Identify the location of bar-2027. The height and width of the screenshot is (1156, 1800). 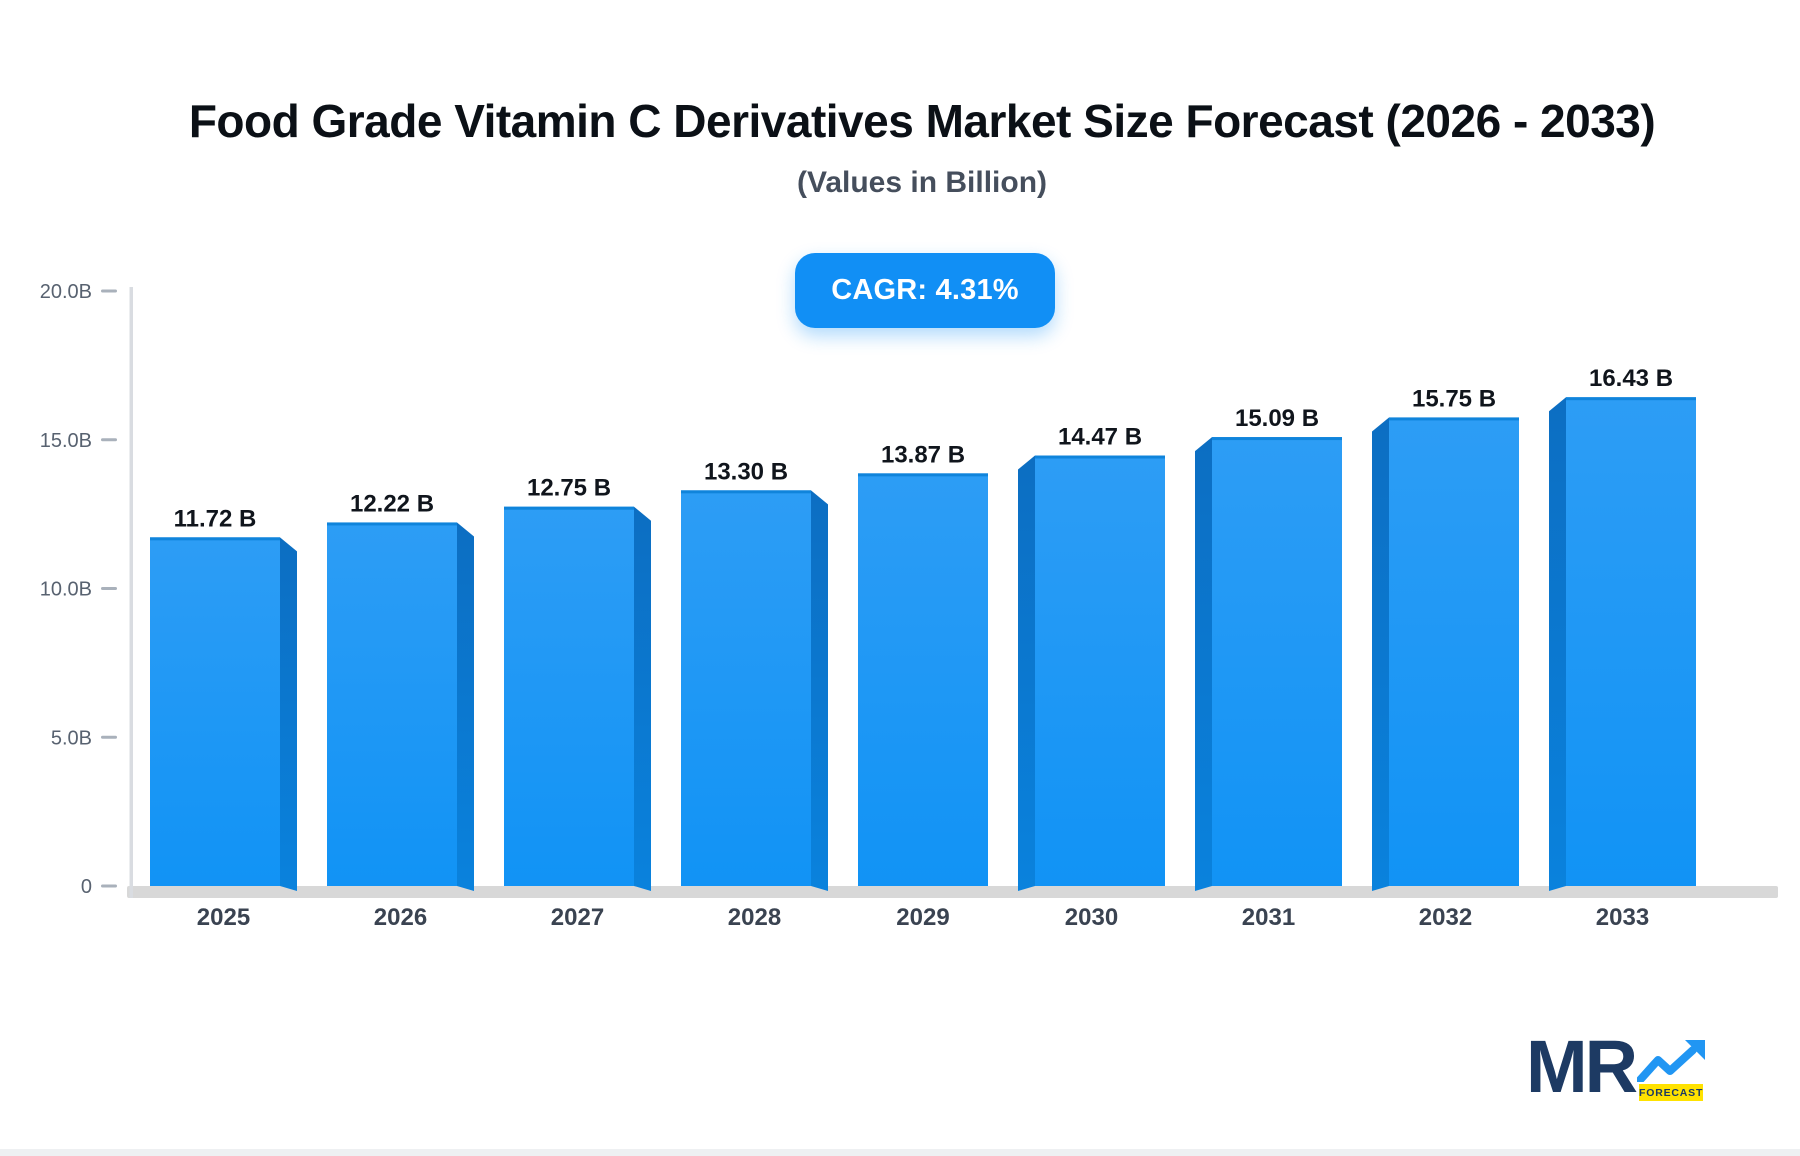
(569, 696).